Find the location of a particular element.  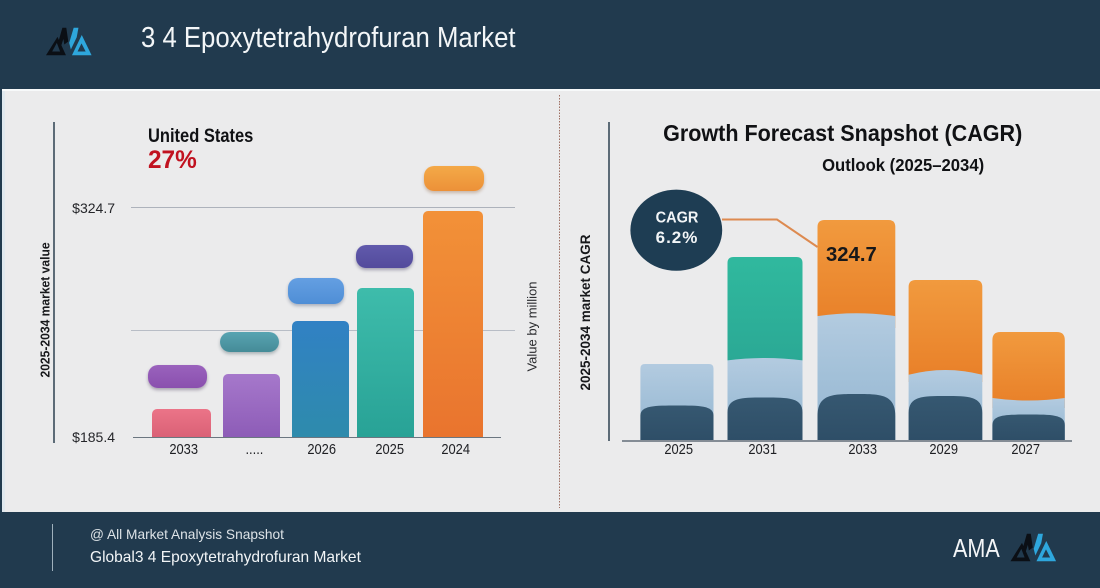

svg-text: 6.2% is located at coordinates (677, 237).